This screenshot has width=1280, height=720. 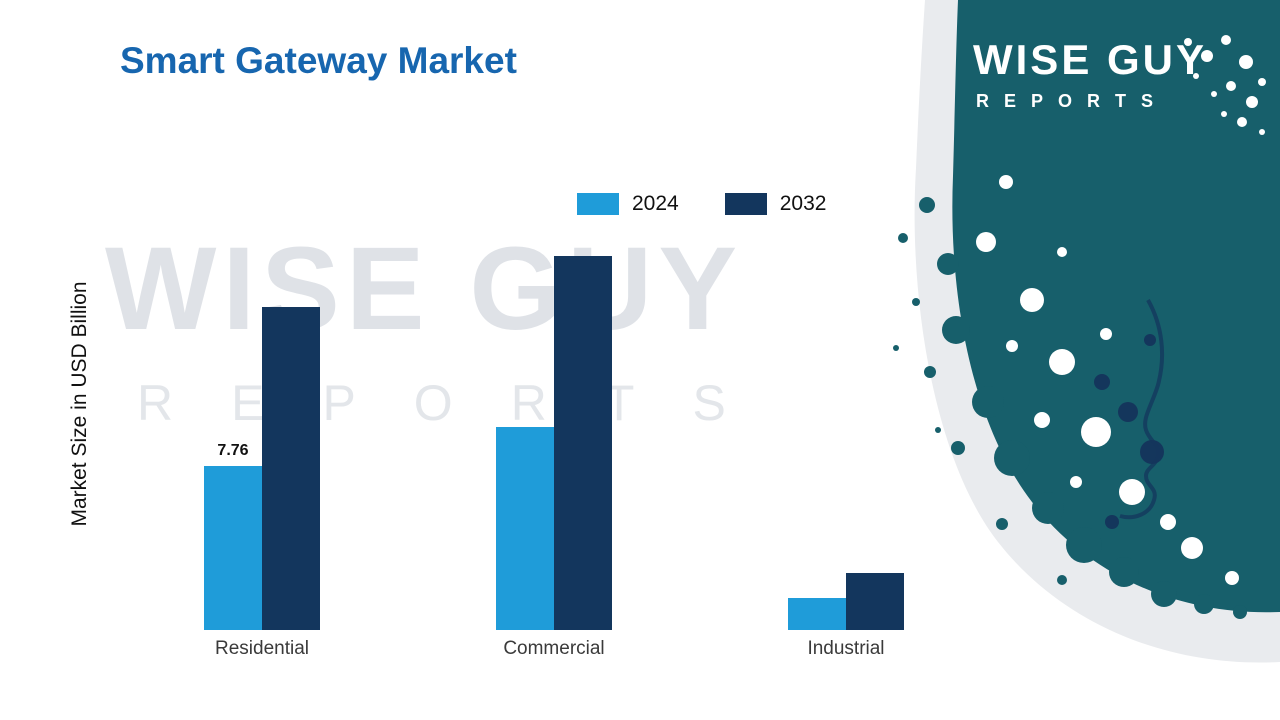 What do you see at coordinates (846, 648) in the screenshot?
I see `category-label-industrial: Industrial` at bounding box center [846, 648].